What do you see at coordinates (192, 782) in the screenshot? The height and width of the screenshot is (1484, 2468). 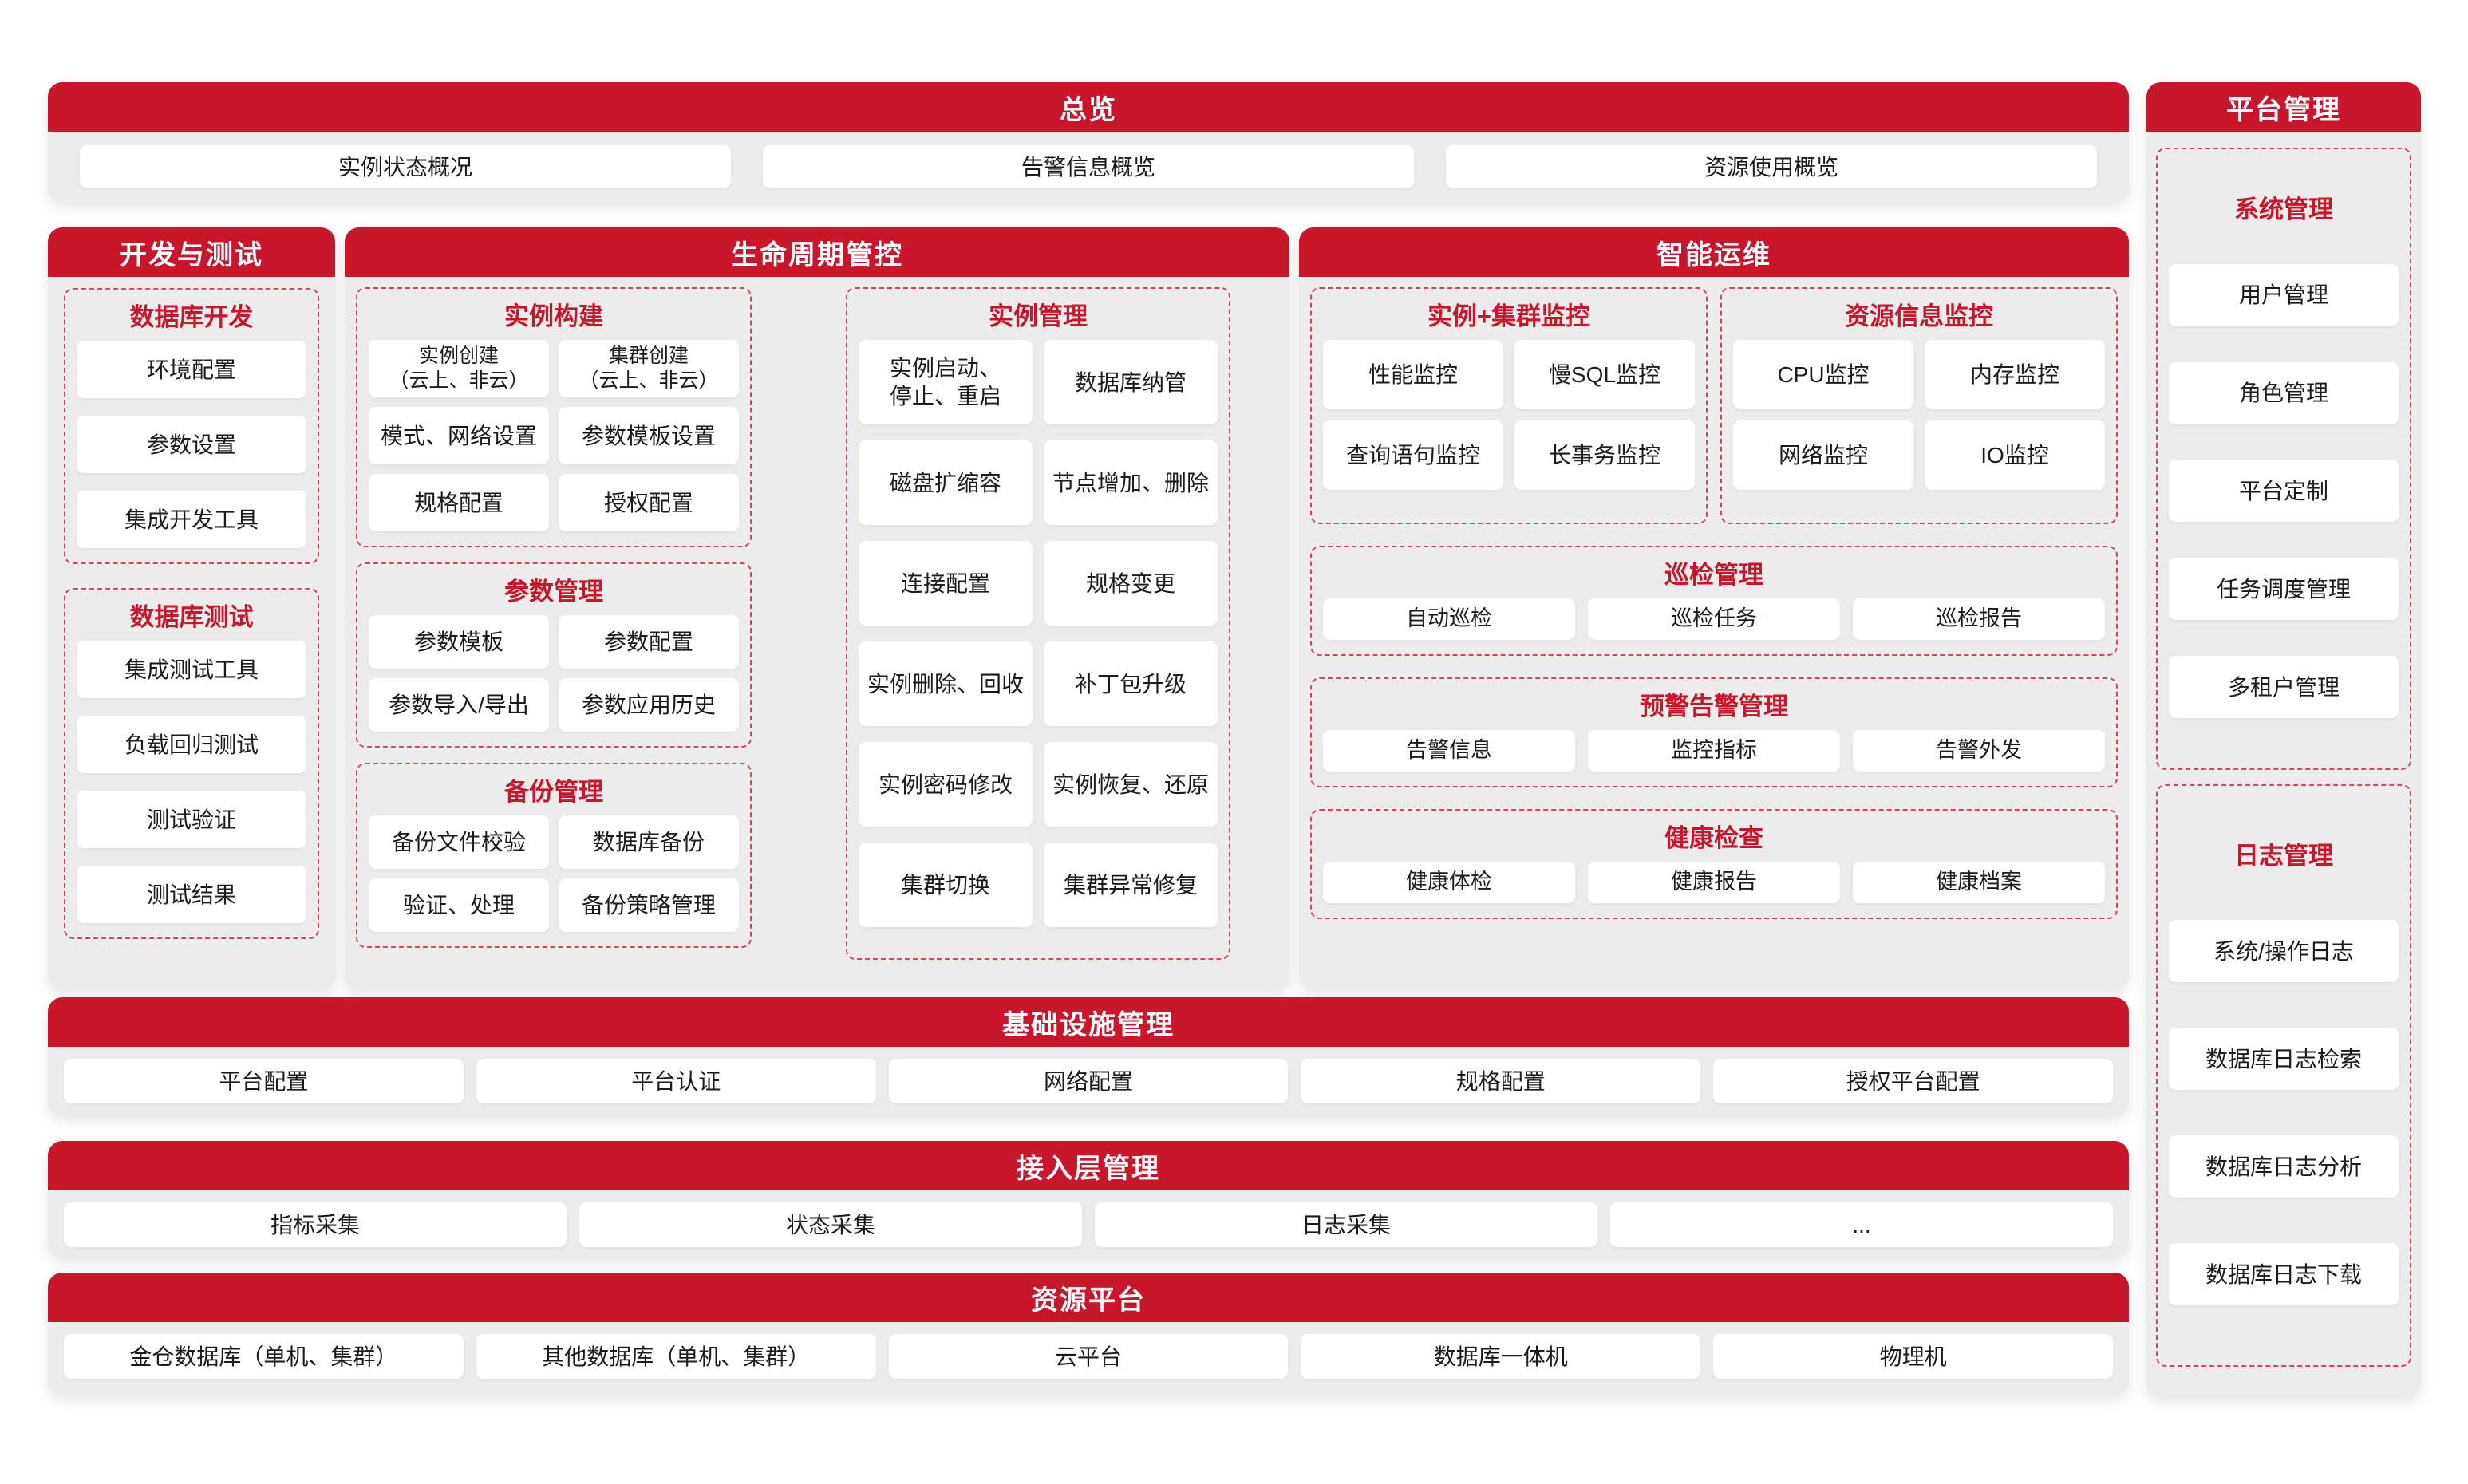 I see `section-items: 集成测试工具 负载回归测试 测试验证 测试结果` at bounding box center [192, 782].